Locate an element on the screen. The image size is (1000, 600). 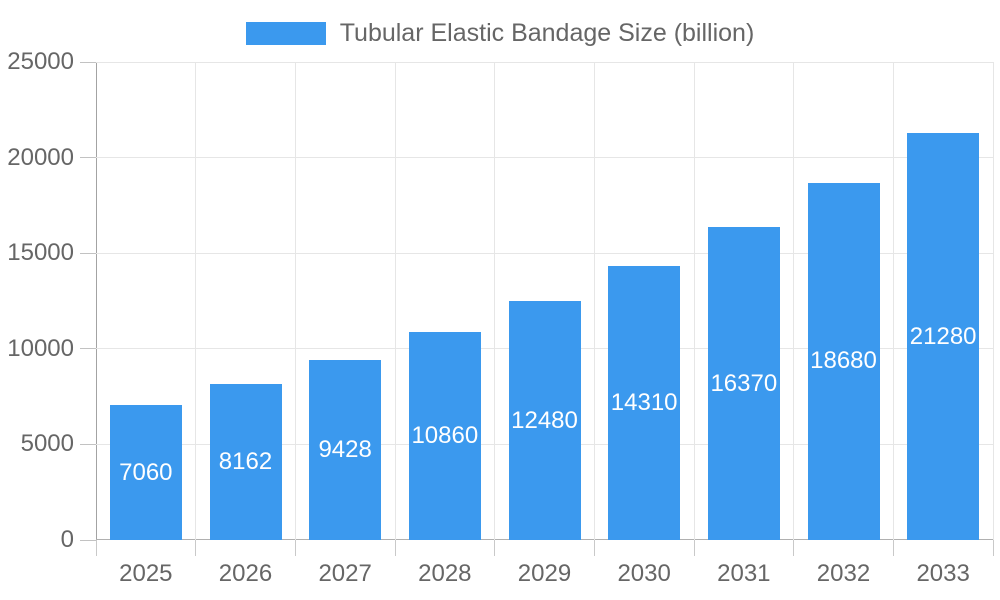
bar-2028: 10860 is located at coordinates (444, 436).